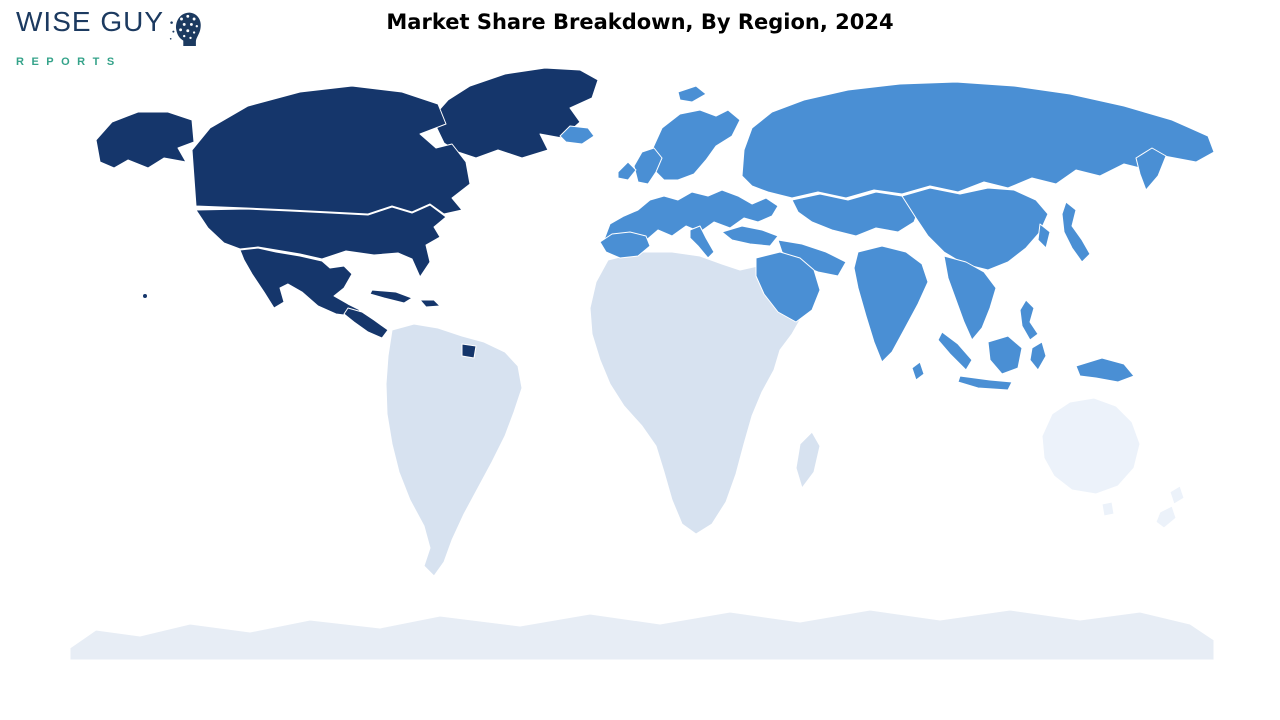  Describe the element at coordinates (1151, 169) in the screenshot. I see `landmass-kamchatka` at that location.